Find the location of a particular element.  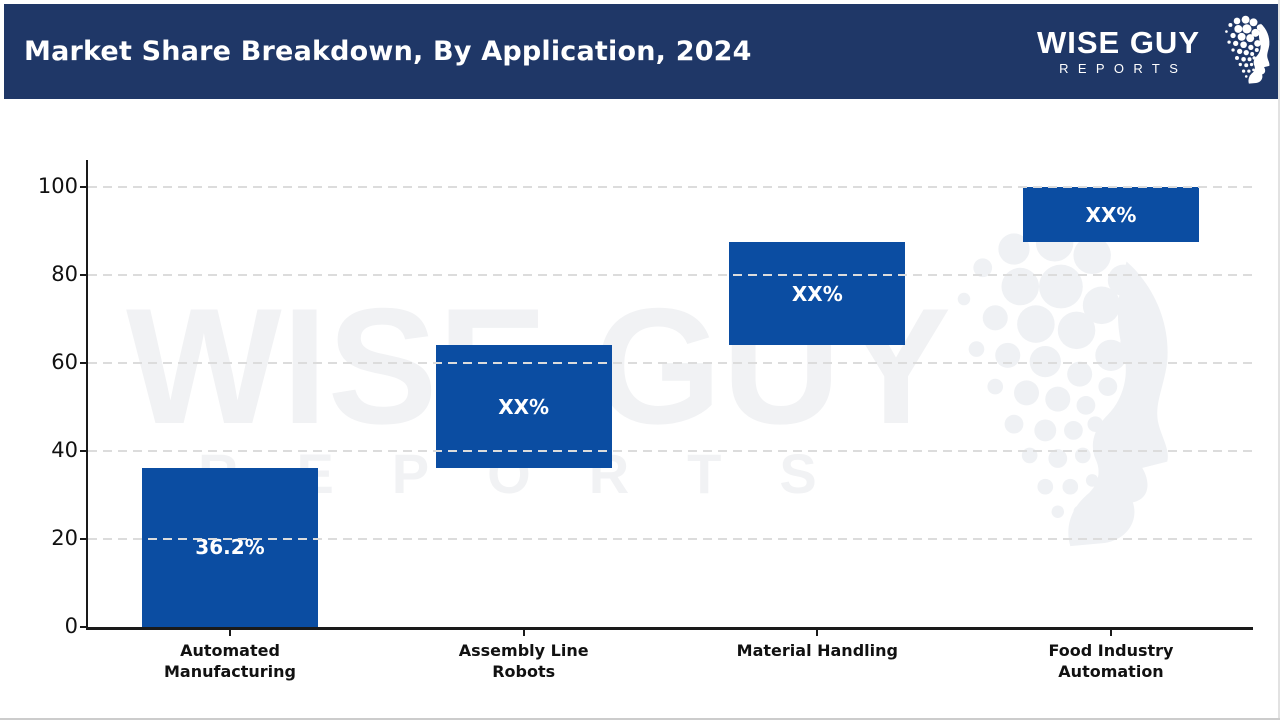

x-category-label-1: Assembly Line Robots is located at coordinates (524, 661).